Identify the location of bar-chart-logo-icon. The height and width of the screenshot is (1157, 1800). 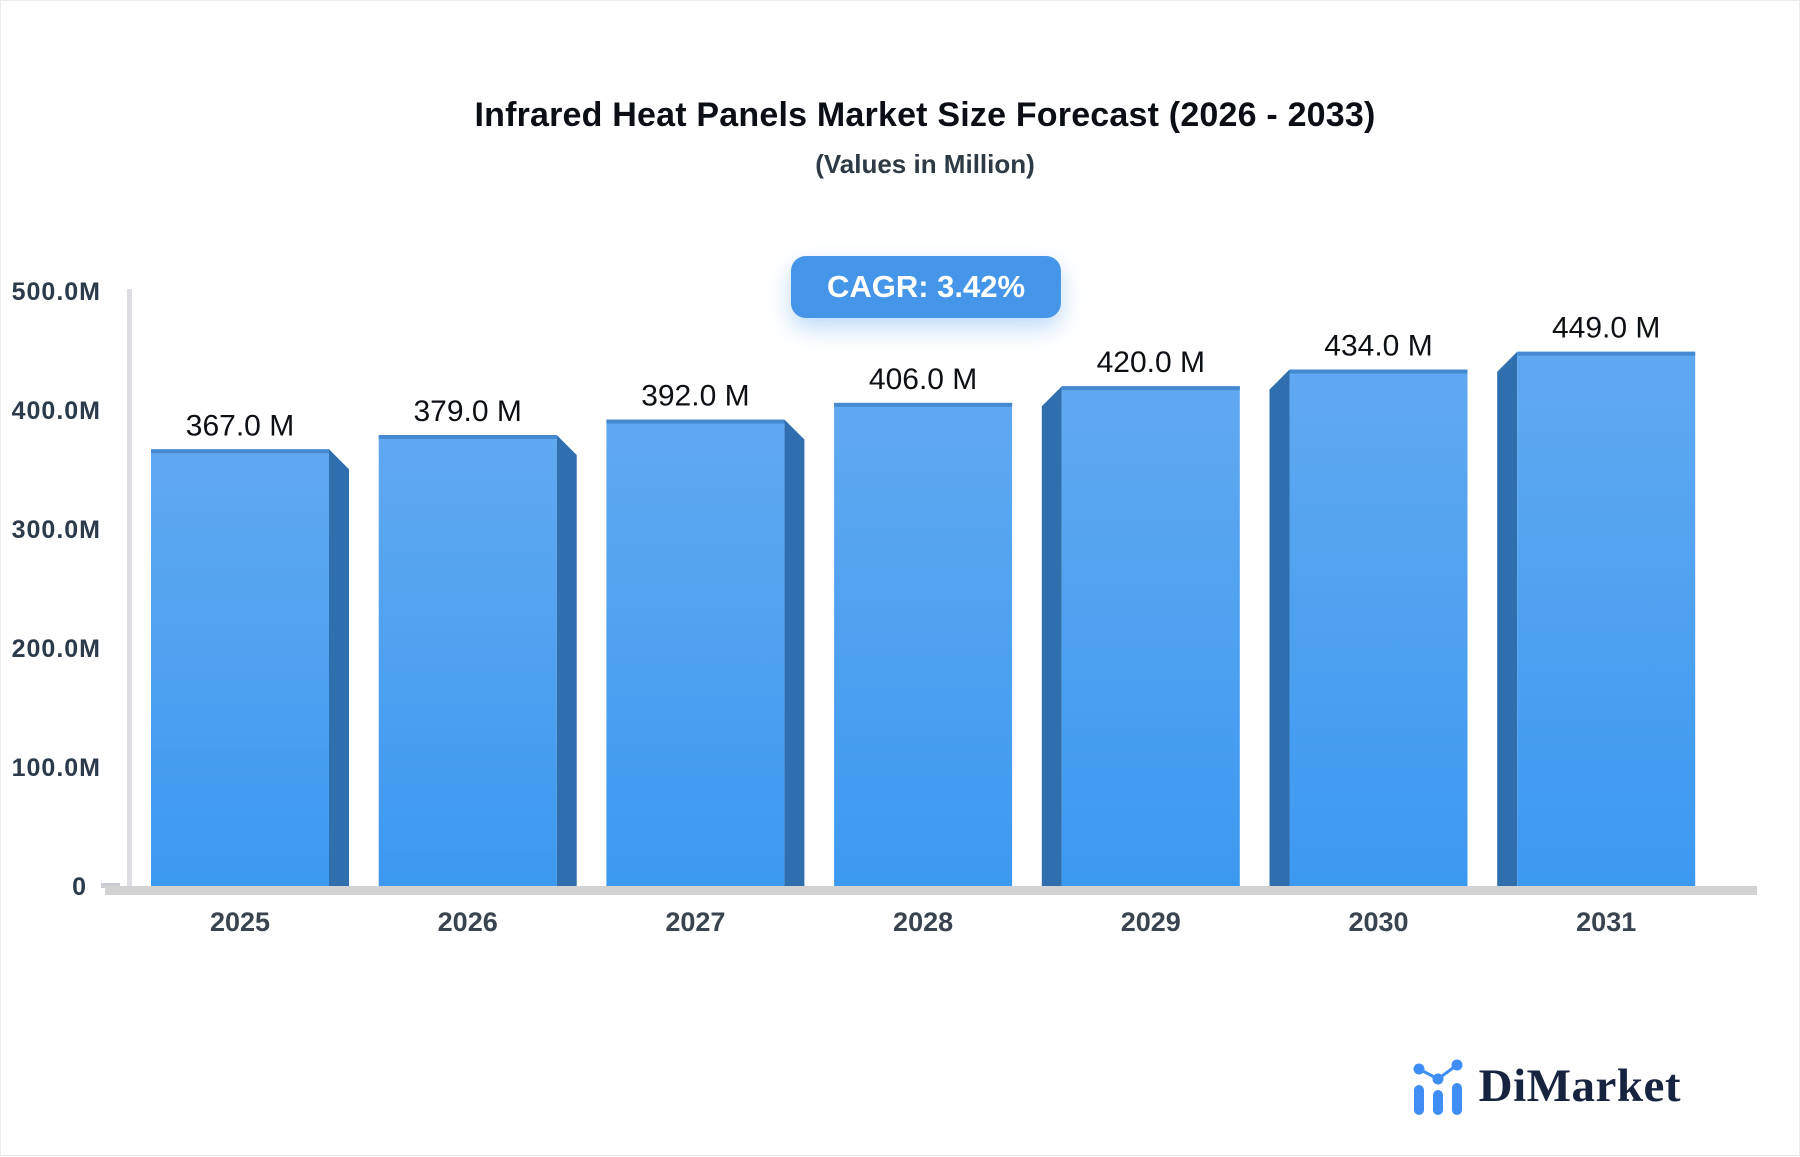
(1438, 1087).